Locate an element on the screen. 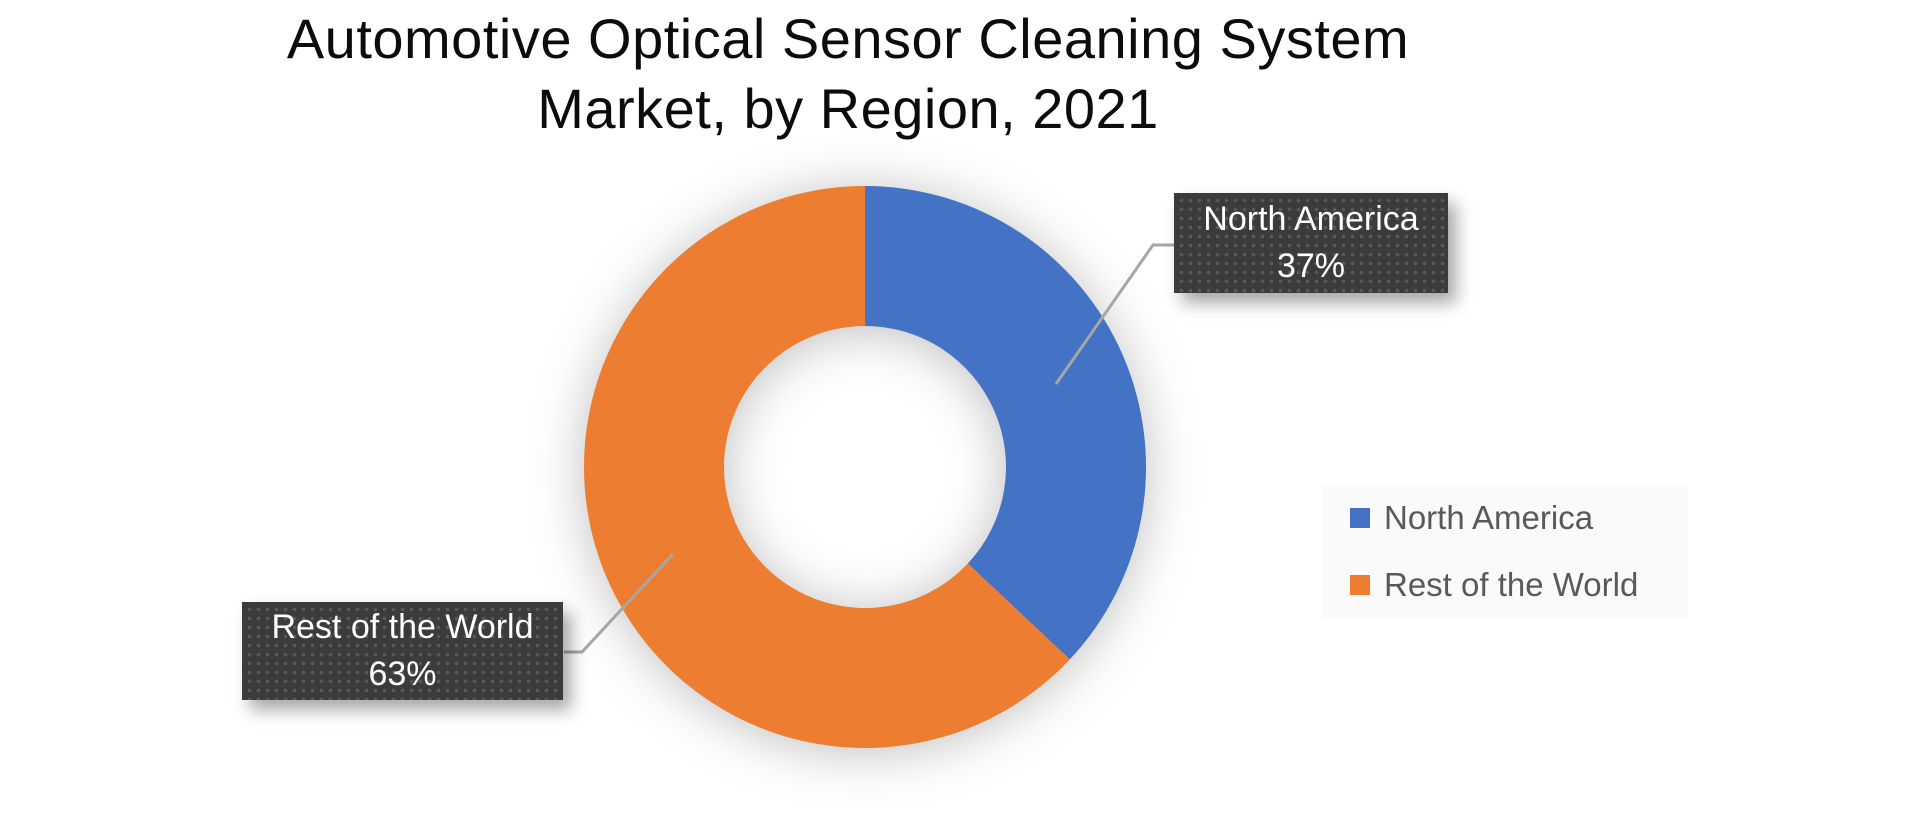 This screenshot has width=1920, height=818. data-label-rest-of-world-name: Rest of the World is located at coordinates (402, 627).